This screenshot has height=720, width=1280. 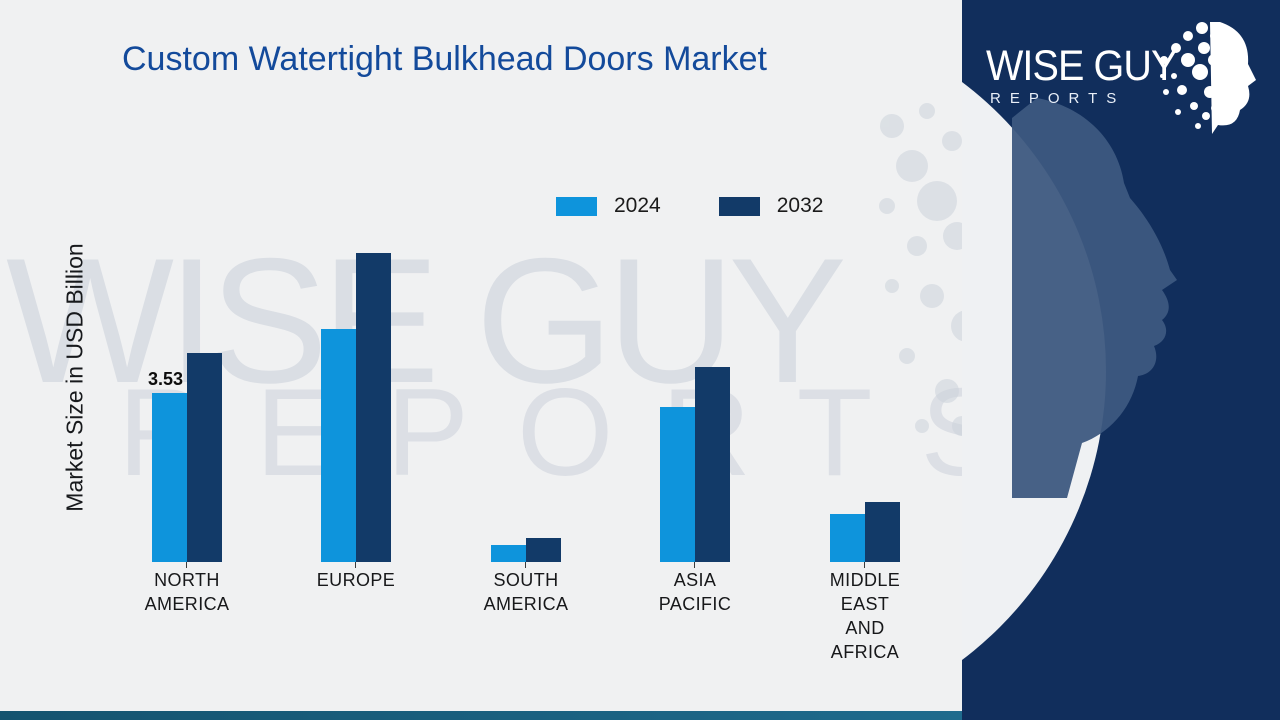 What do you see at coordinates (444, 59) in the screenshot?
I see `page-title: Custom Watertight Bulkhead Doors Market` at bounding box center [444, 59].